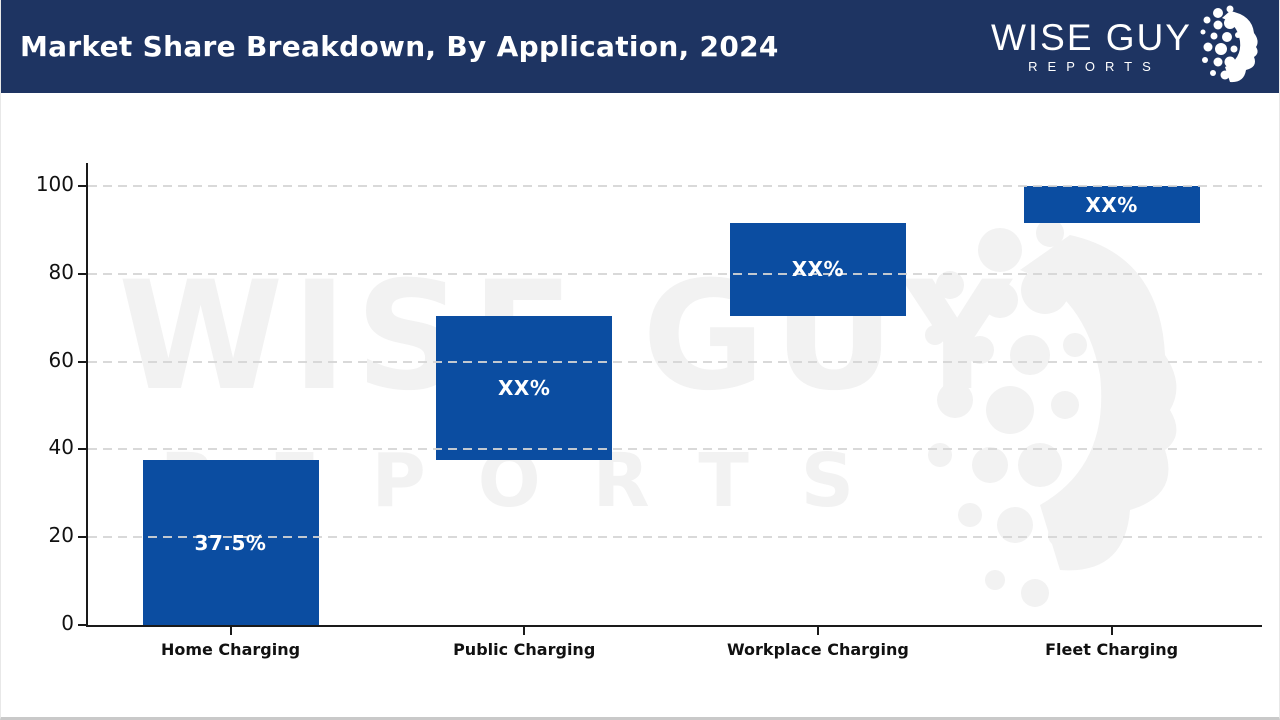  What do you see at coordinates (817, 649) in the screenshot?
I see `x-axis-label: Workplace Charging` at bounding box center [817, 649].